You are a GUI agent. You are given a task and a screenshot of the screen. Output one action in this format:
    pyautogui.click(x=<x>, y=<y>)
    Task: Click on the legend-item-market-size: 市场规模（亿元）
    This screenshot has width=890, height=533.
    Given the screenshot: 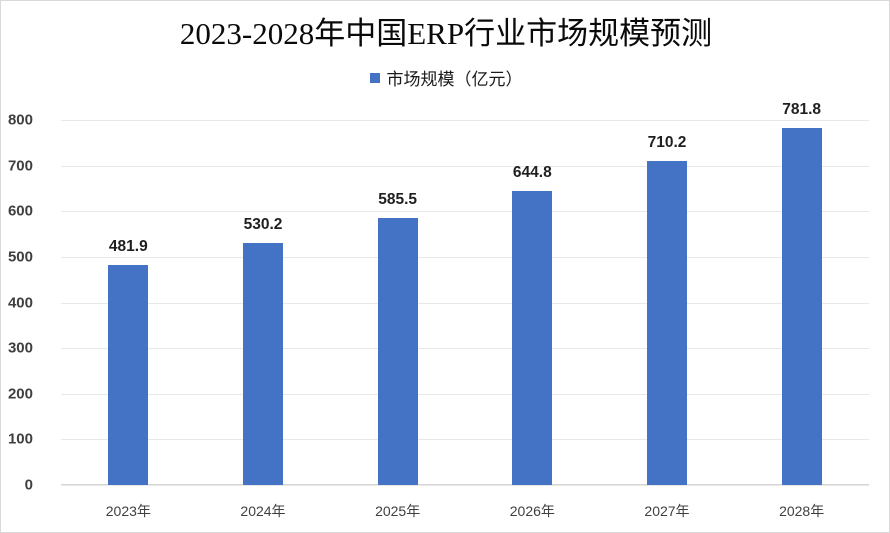 What is the action you would take?
    pyautogui.click(x=446, y=77)
    